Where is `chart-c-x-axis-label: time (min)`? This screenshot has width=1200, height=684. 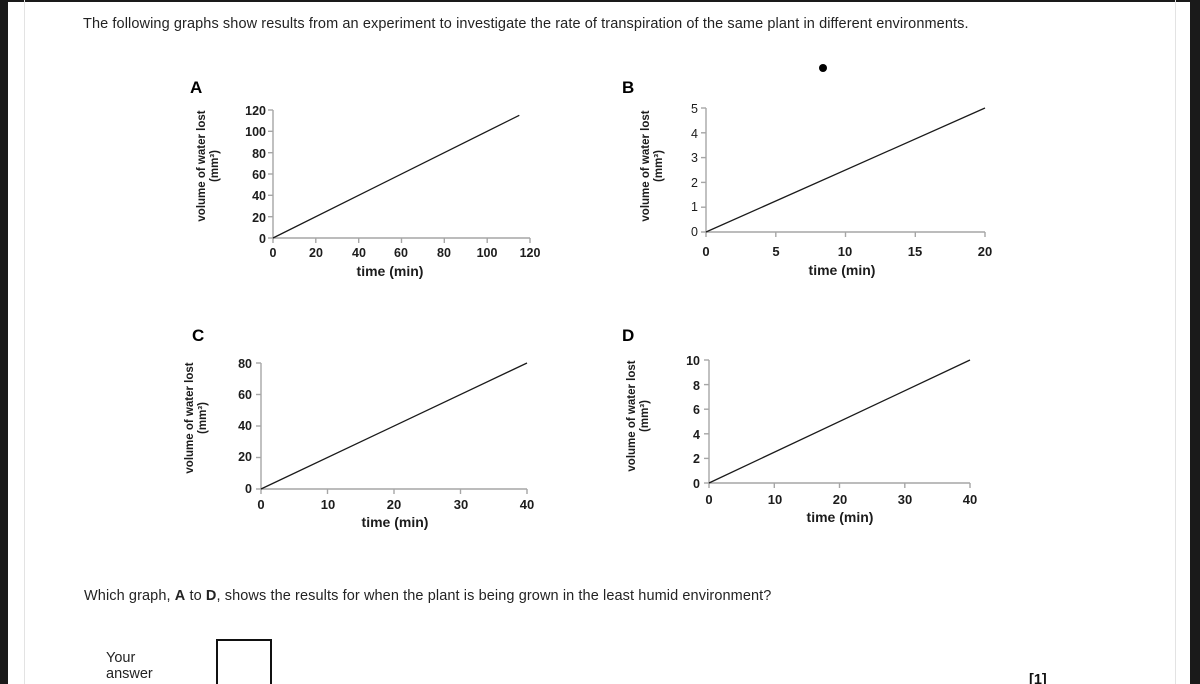 chart-c-x-axis-label: time (min) is located at coordinates (395, 522).